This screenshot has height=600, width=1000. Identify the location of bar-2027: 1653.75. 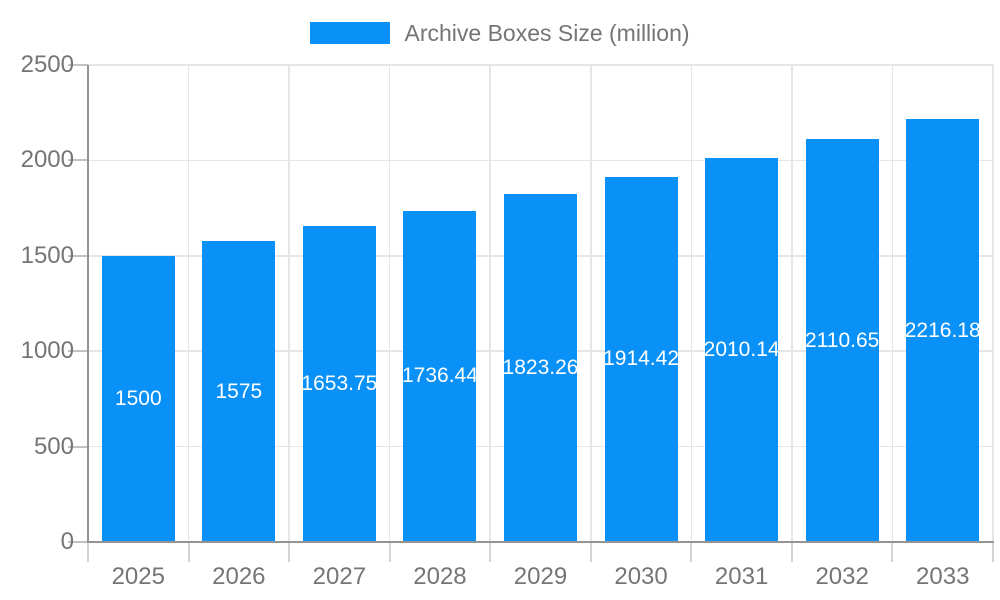
(339, 383).